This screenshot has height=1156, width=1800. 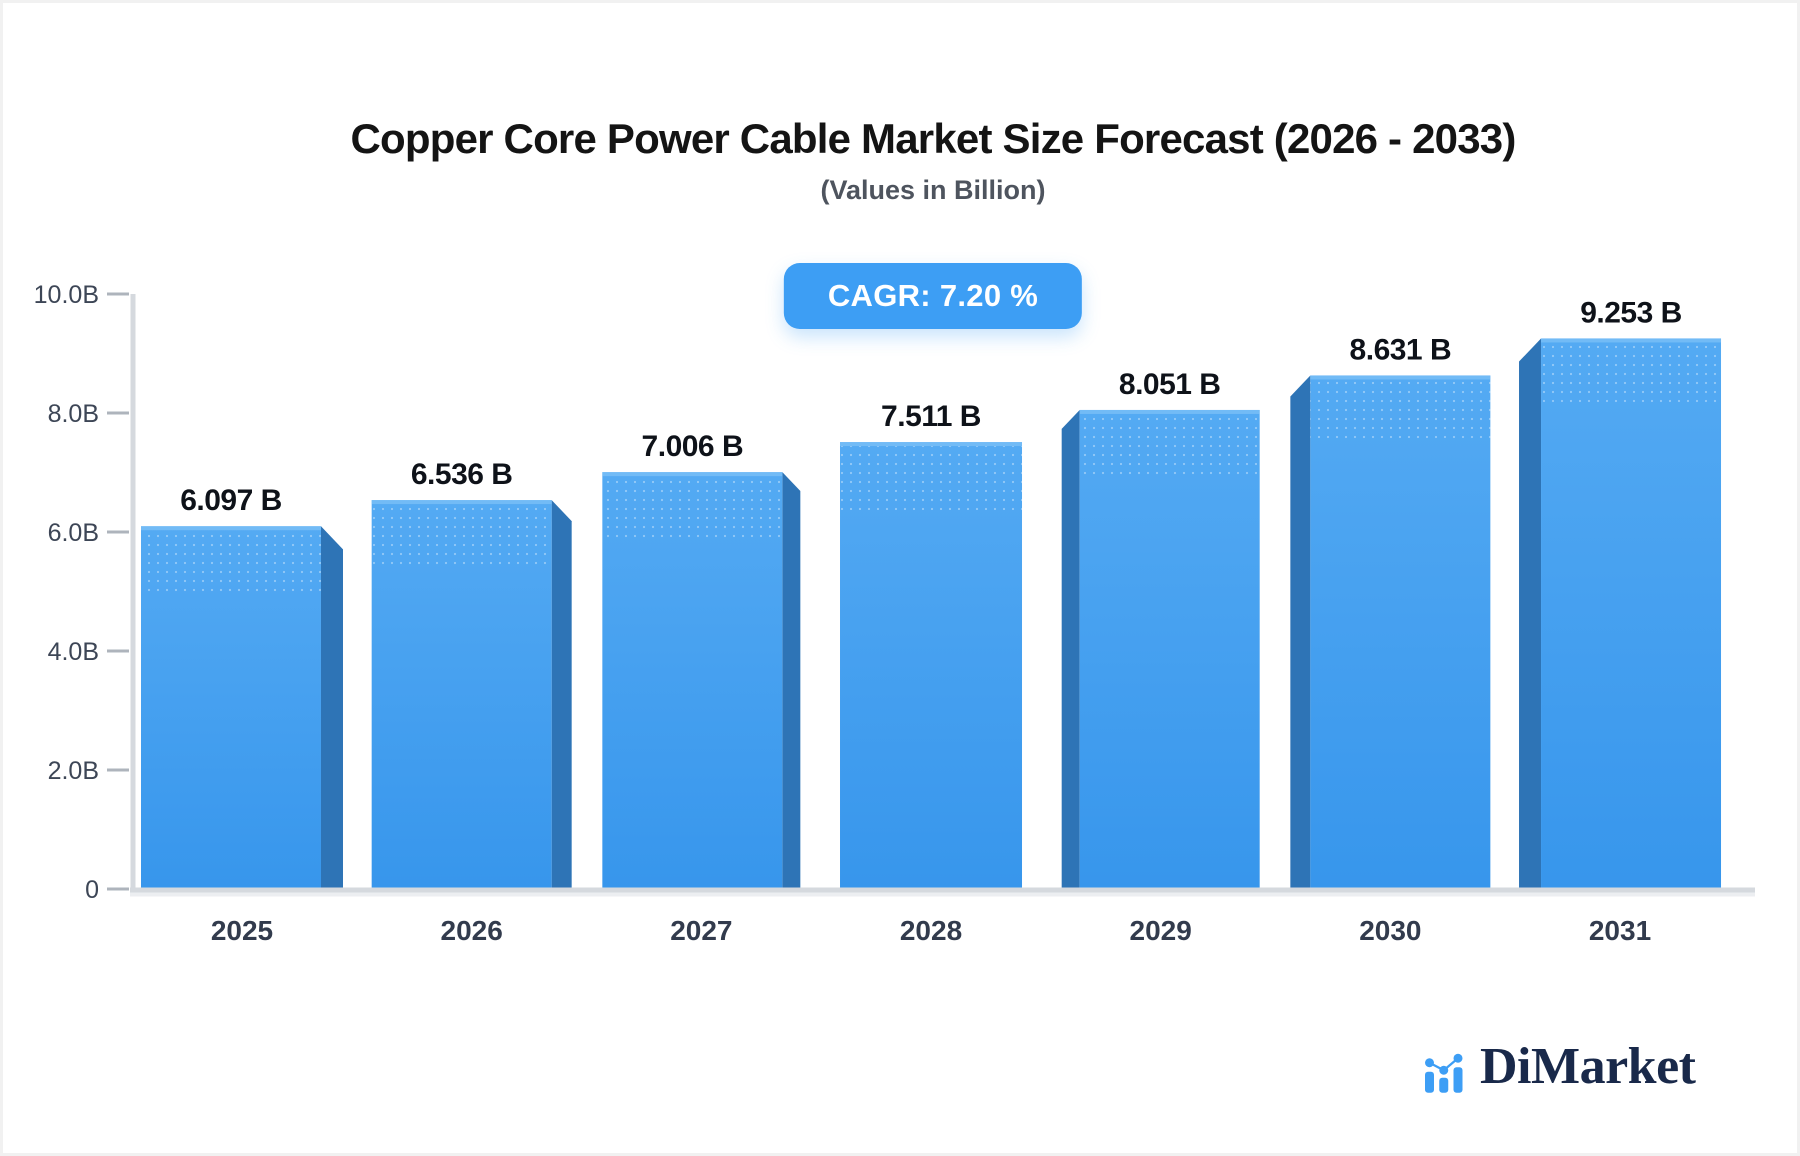 What do you see at coordinates (1620, 930) in the screenshot?
I see `x-axis-label: 2031` at bounding box center [1620, 930].